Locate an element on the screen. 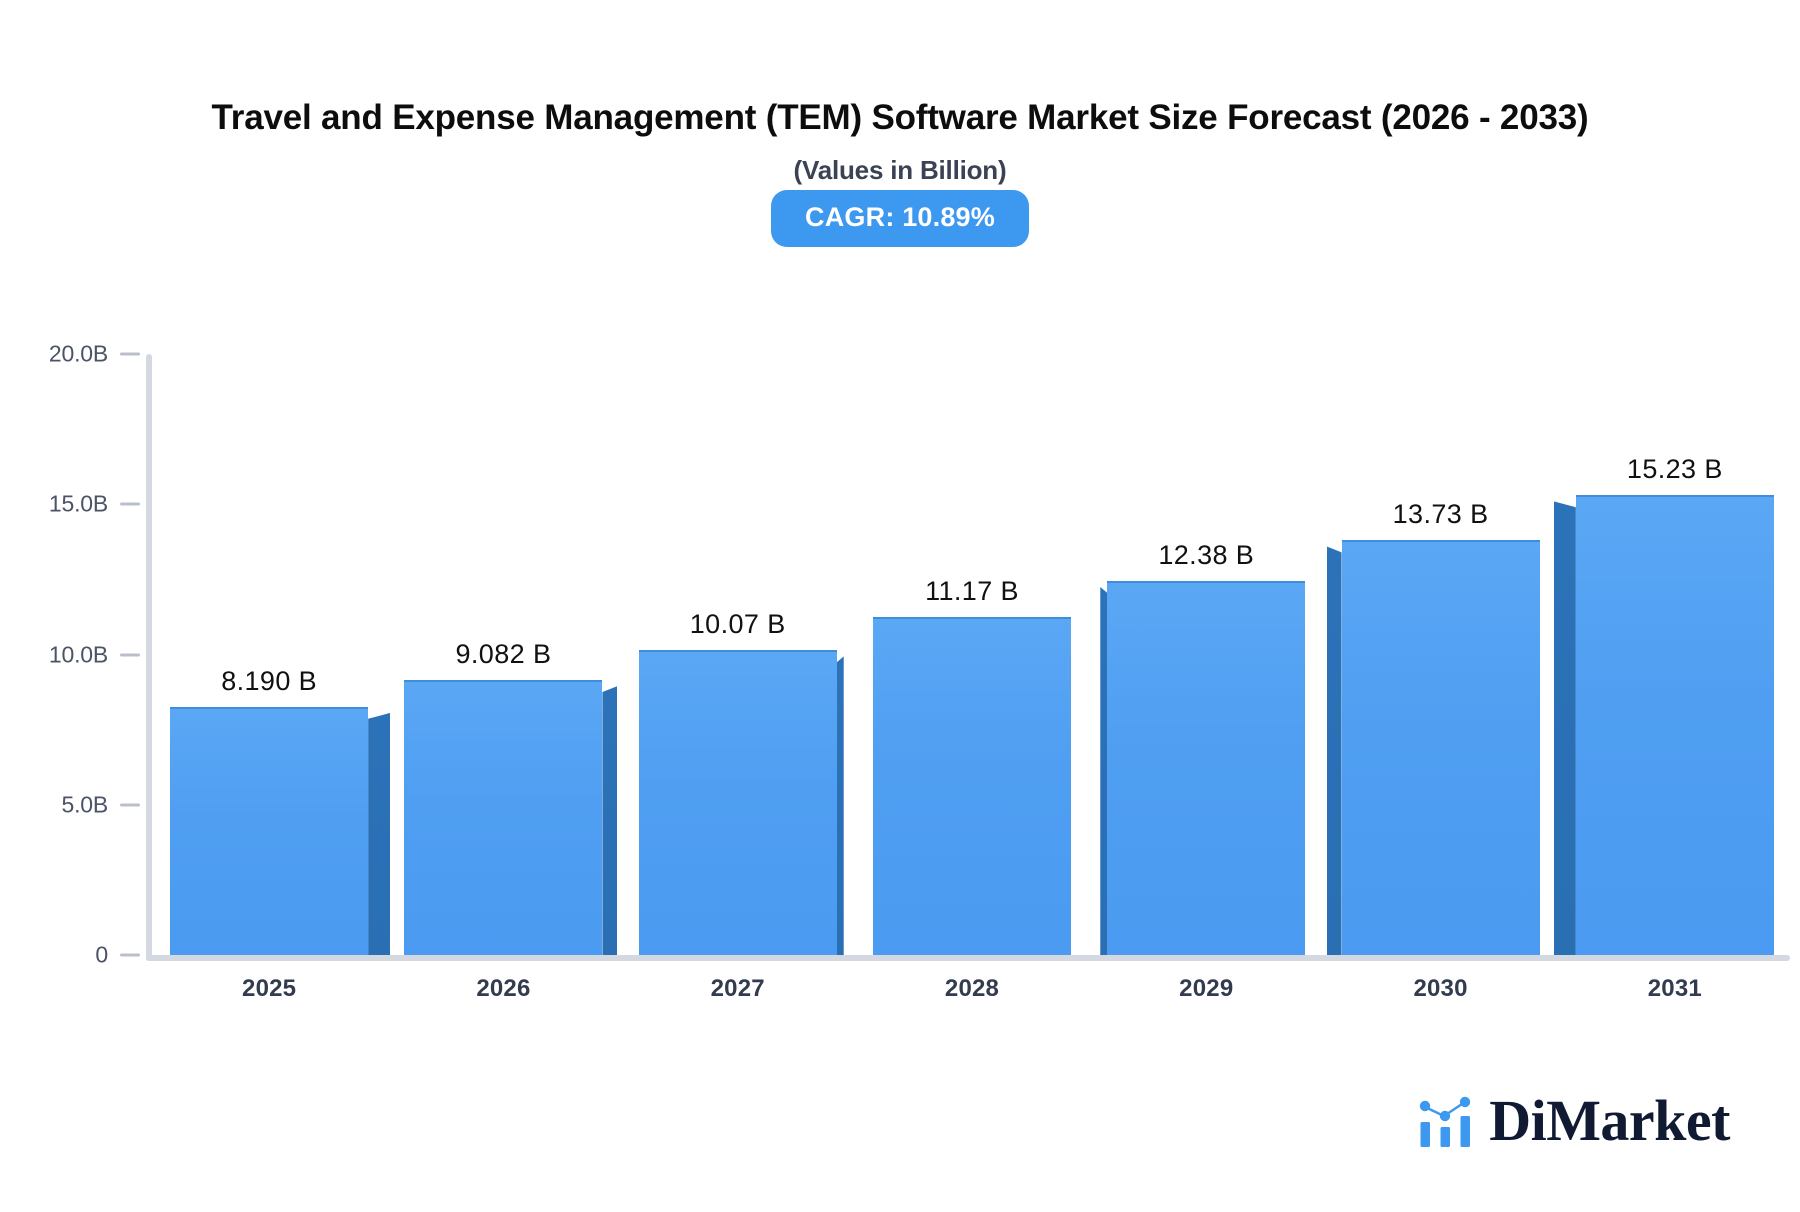  bar-value-label: 10.07 B is located at coordinates (737, 624).